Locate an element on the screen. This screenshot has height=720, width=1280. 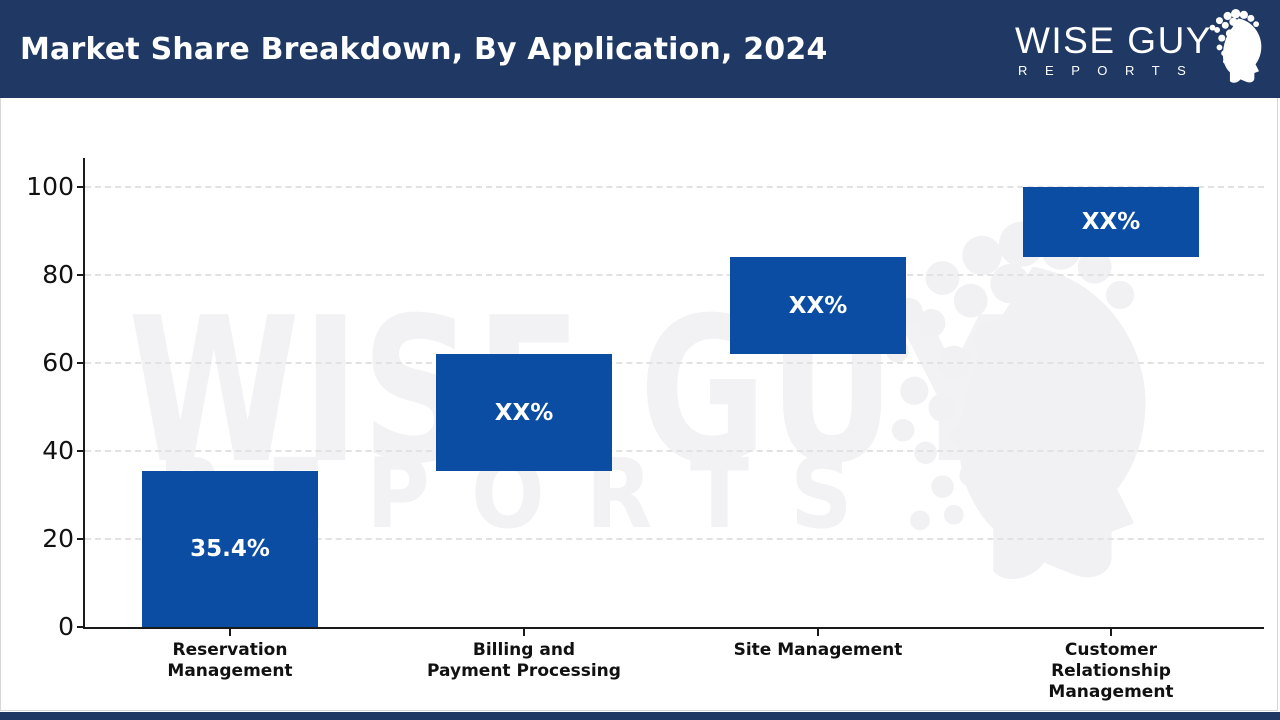
x-category-label: Billing and Payment Processing is located at coordinates (524, 660).